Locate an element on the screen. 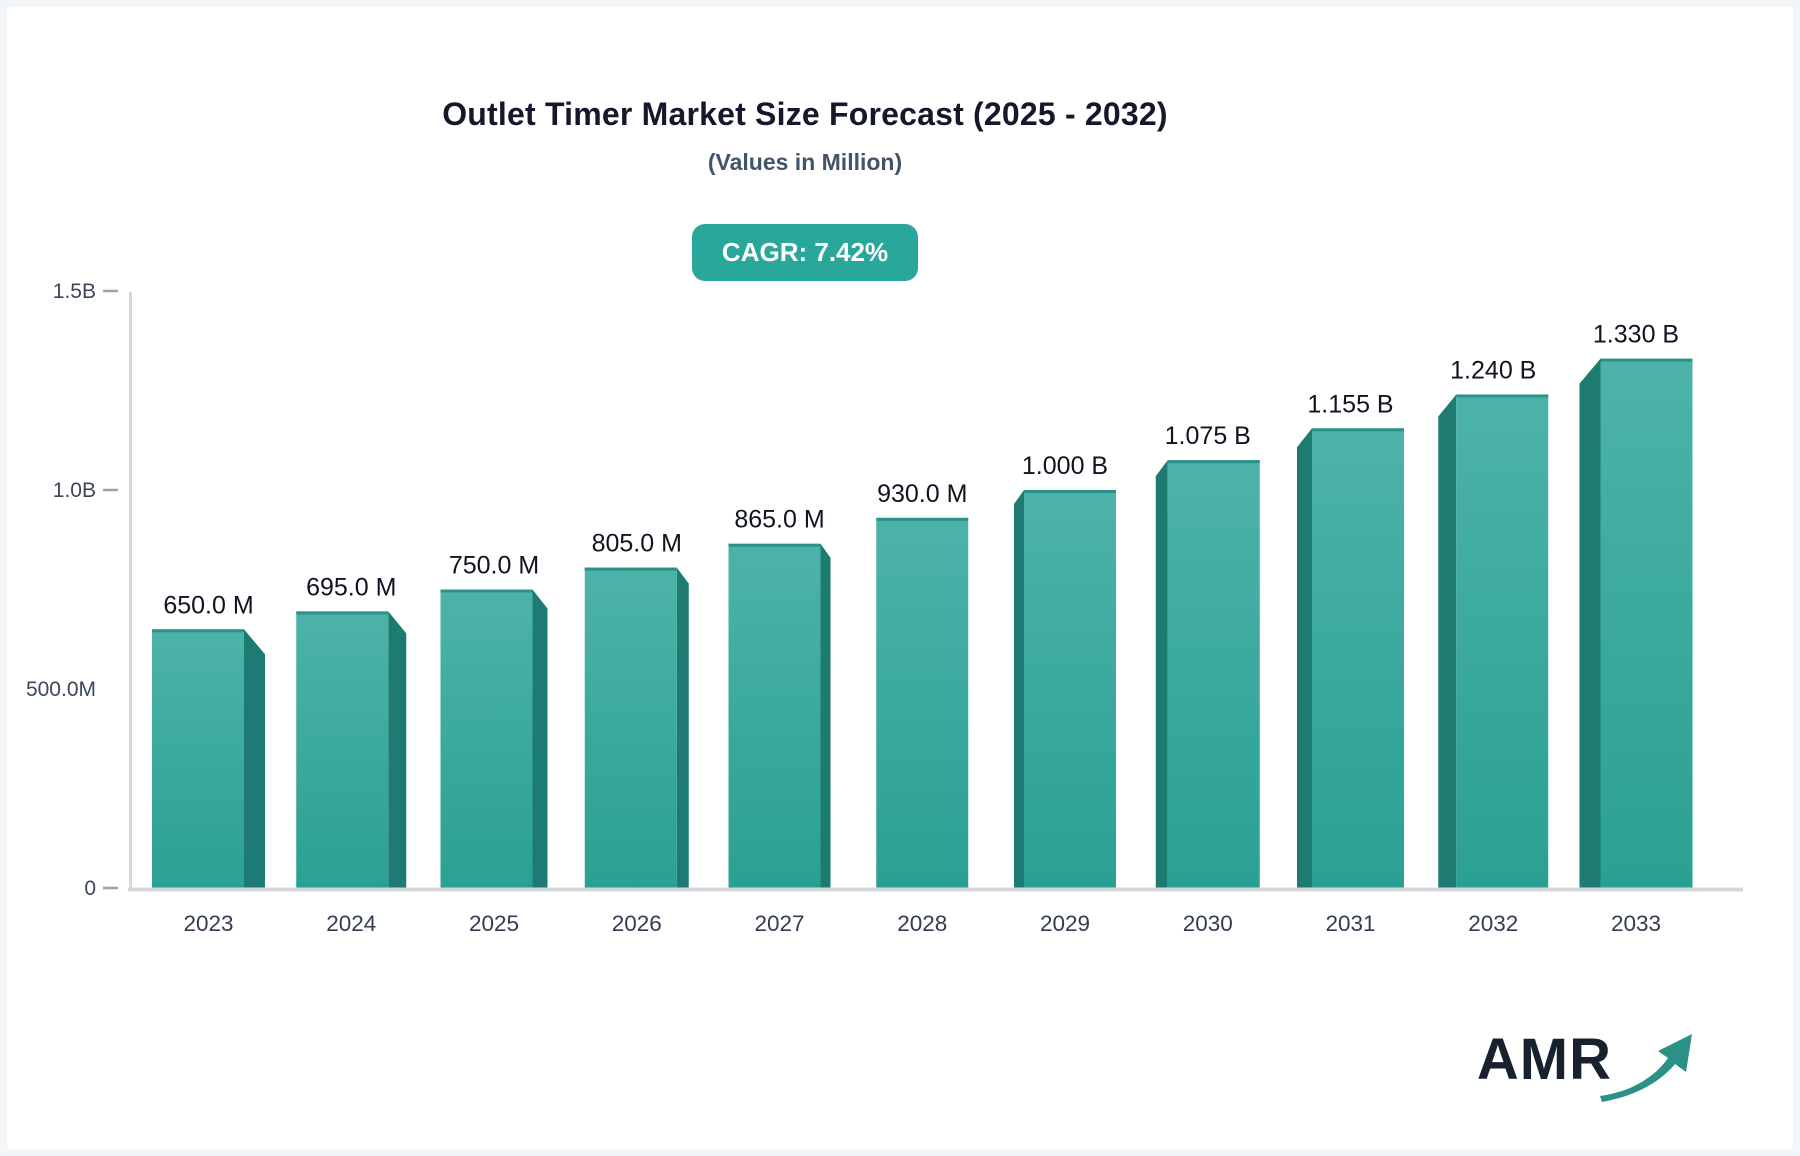 This screenshot has height=1156, width=1800. year-label: 2032 is located at coordinates (1493, 923).